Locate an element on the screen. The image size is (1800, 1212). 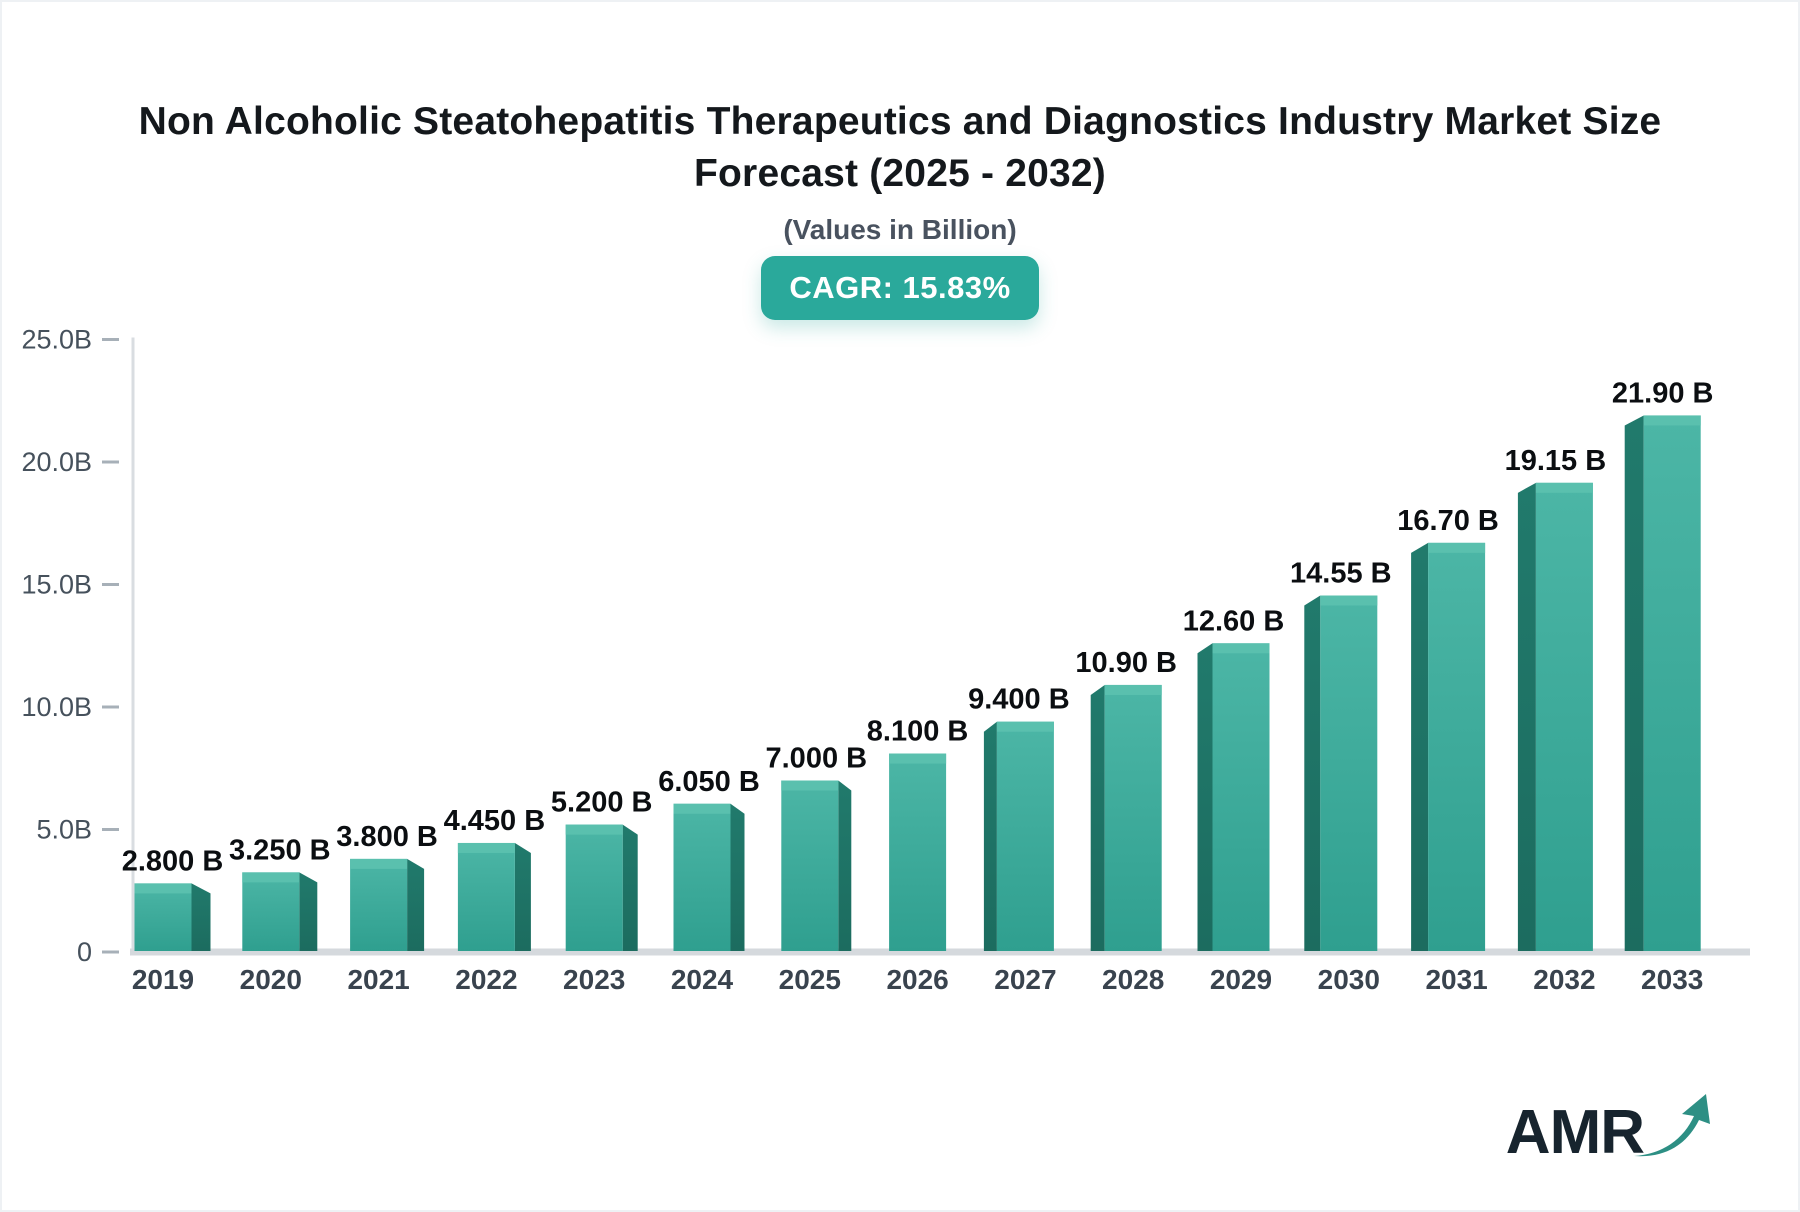
x-axis-label-2026: 2026 is located at coordinates (917, 979).